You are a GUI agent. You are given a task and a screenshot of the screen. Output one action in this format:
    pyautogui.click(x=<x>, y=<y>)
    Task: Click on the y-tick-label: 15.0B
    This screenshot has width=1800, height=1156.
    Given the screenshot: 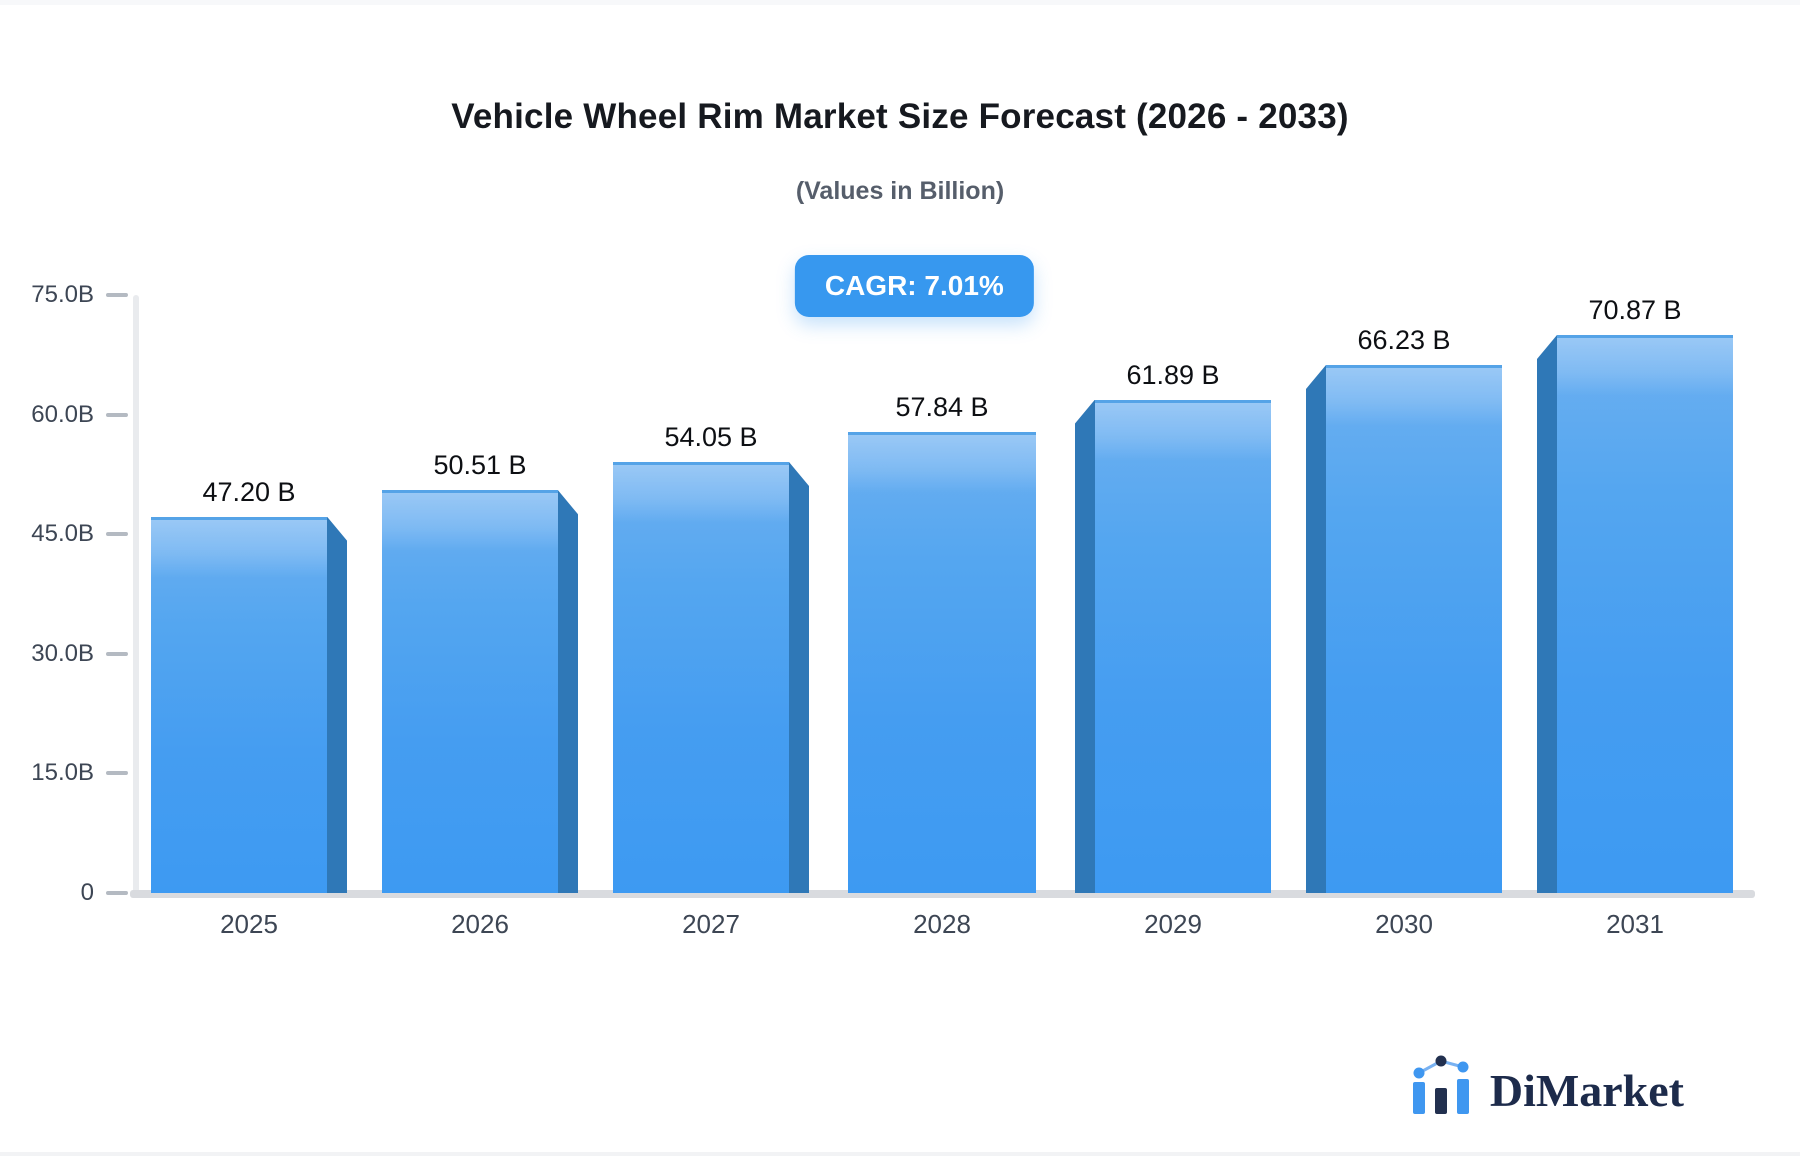 What is the action you would take?
    pyautogui.click(x=62, y=773)
    